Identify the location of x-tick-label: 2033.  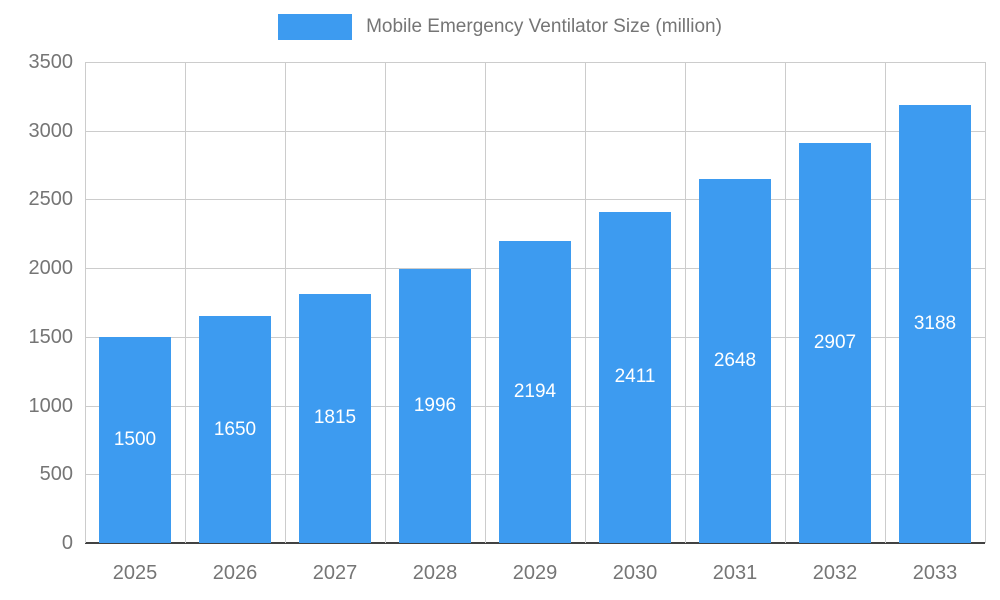
(935, 573).